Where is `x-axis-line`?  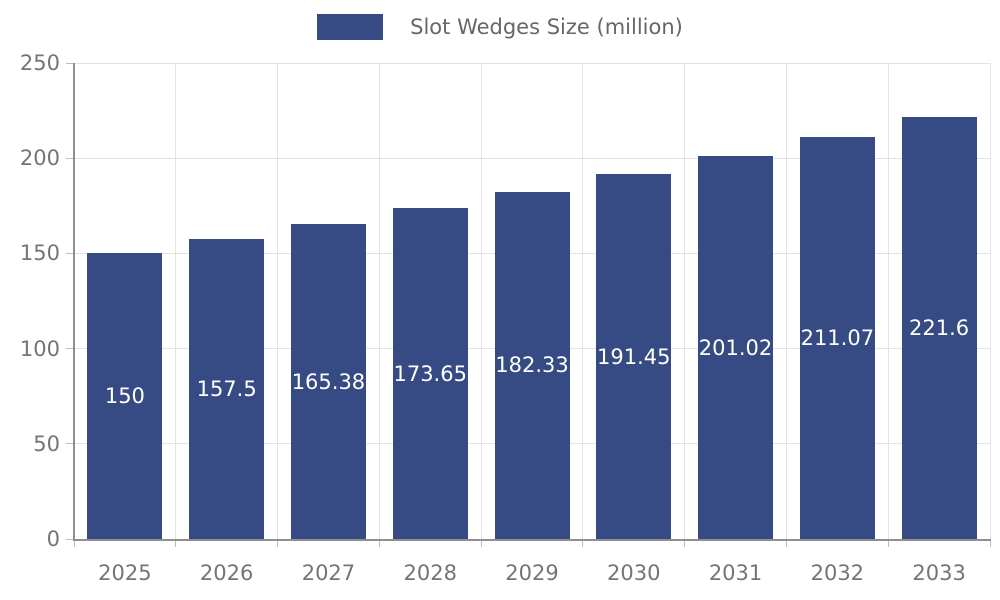
x-axis-line is located at coordinates (532, 540).